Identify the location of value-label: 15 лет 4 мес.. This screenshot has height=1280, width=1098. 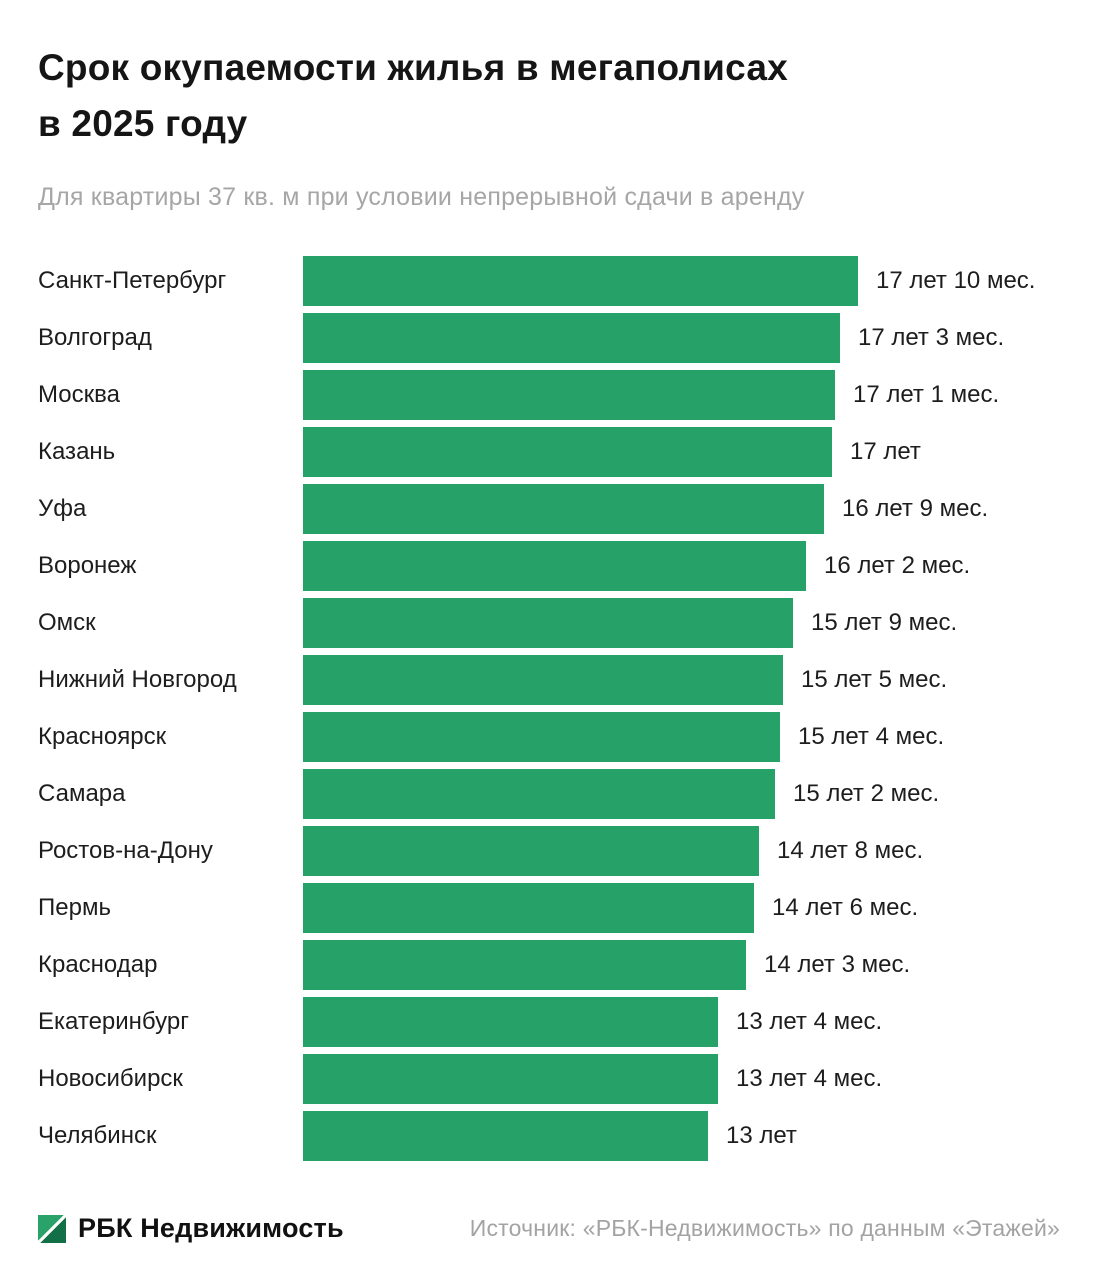
(871, 736).